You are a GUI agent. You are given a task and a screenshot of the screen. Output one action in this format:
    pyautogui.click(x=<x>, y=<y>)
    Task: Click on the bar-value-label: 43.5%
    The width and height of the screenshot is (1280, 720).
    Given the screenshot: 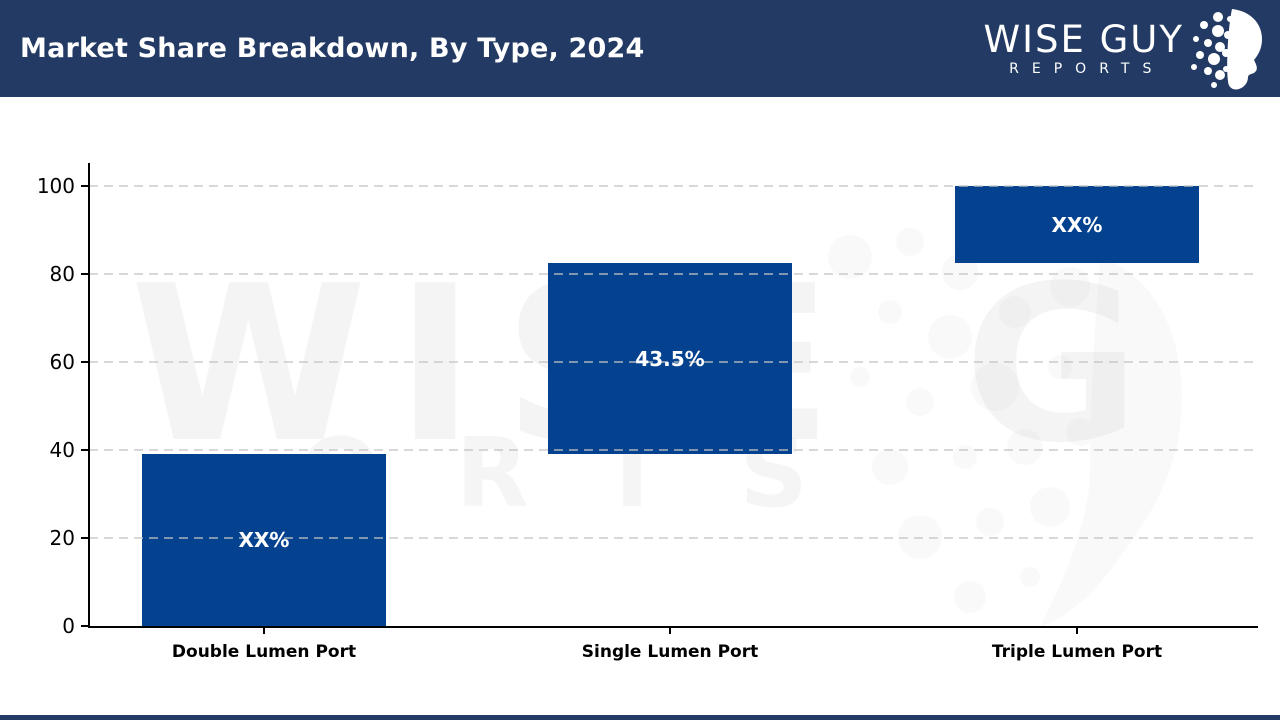 What is the action you would take?
    pyautogui.click(x=670, y=358)
    